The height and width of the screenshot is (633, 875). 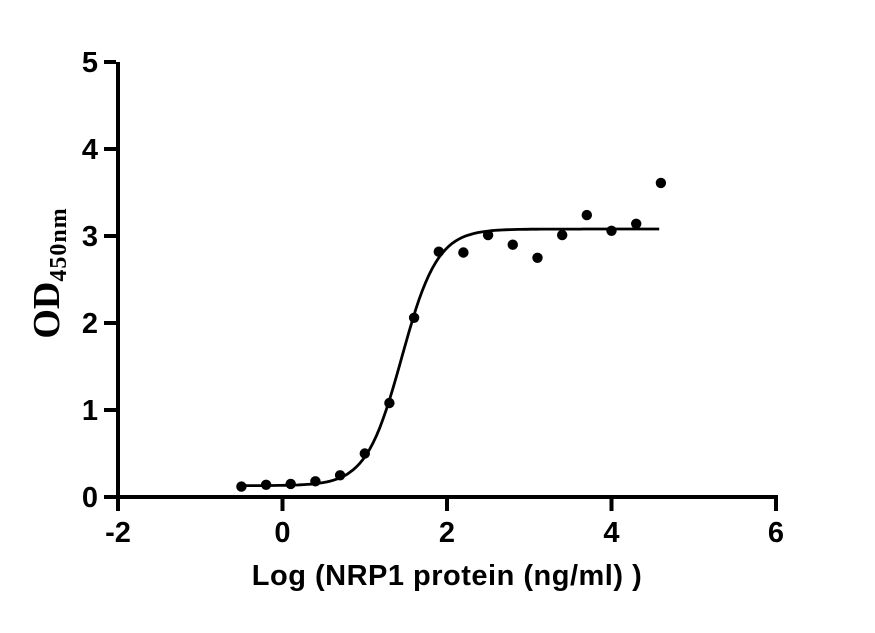 I want to click on y-tick-label: 1, so click(x=90, y=411).